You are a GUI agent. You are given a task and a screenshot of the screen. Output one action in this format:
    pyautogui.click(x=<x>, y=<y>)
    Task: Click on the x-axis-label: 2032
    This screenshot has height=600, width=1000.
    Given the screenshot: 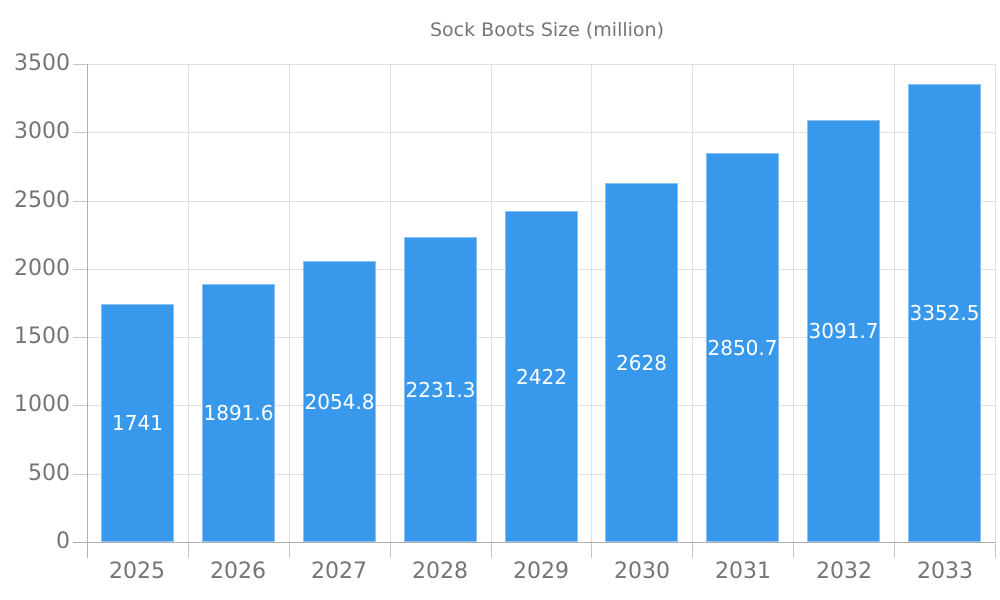 What is the action you would take?
    pyautogui.click(x=844, y=571)
    